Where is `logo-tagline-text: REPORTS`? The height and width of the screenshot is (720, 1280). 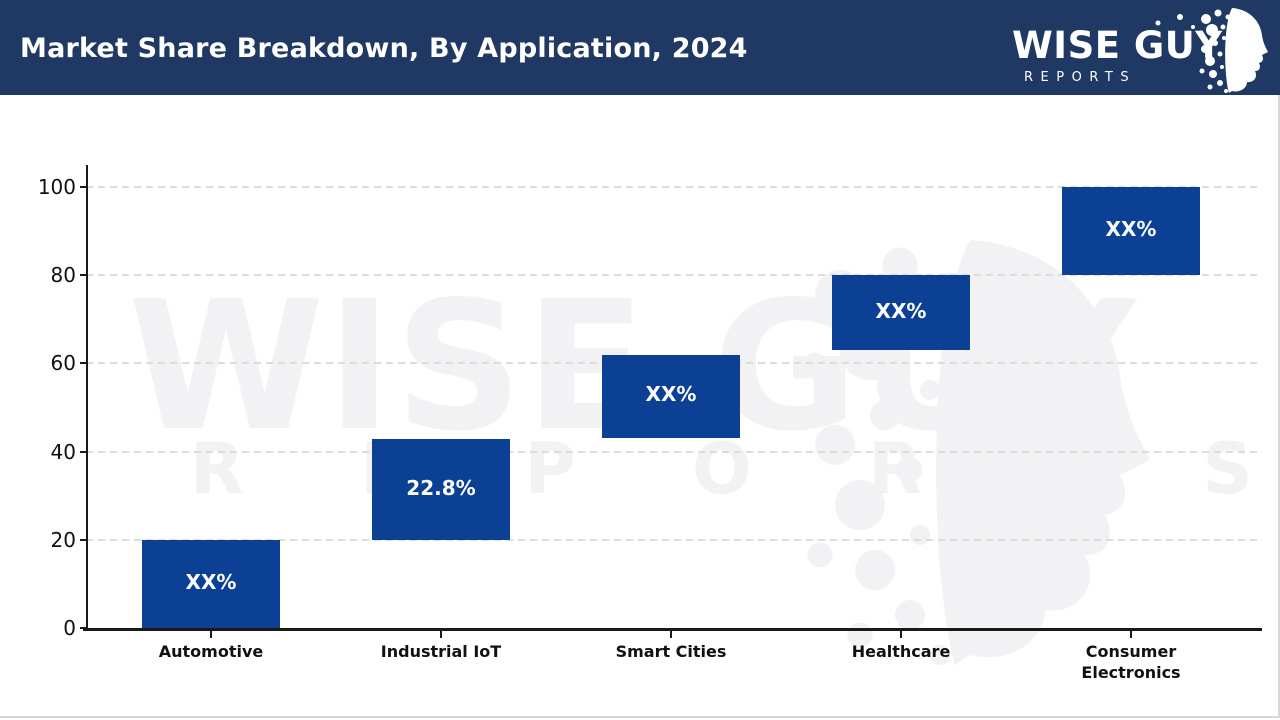 logo-tagline-text: REPORTS is located at coordinates (1080, 77).